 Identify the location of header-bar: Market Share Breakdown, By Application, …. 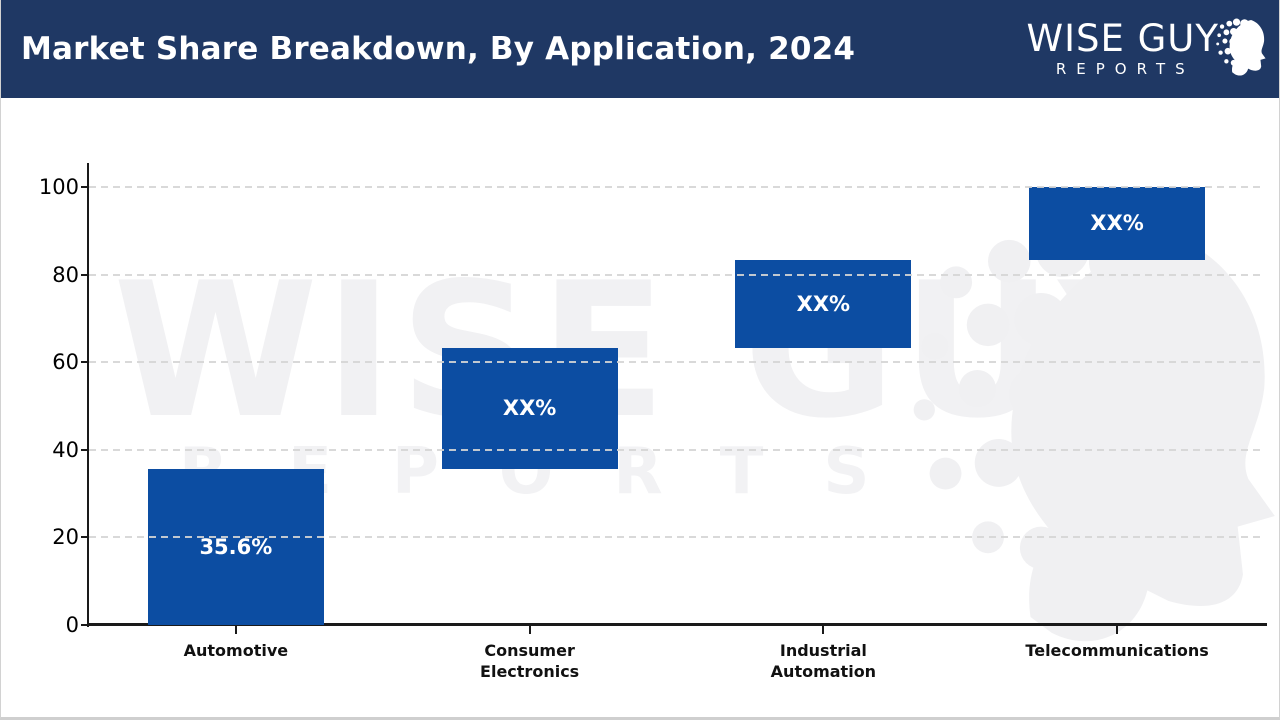
(640, 49).